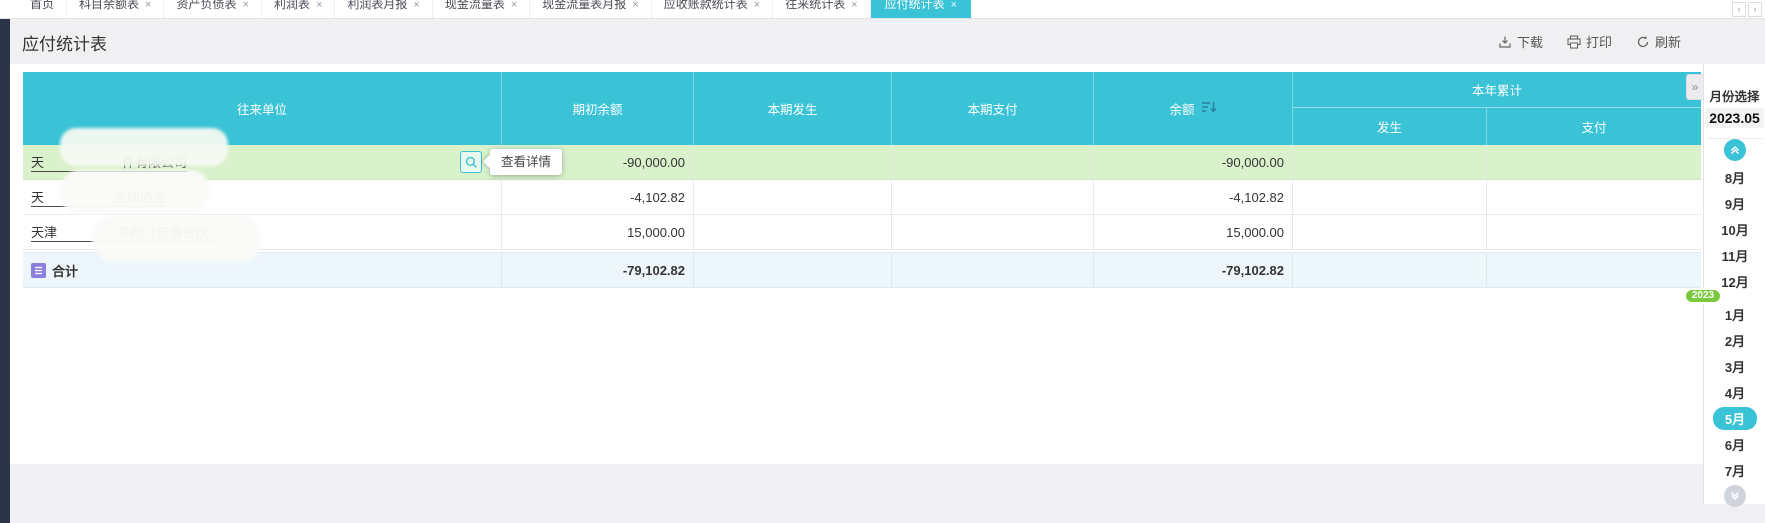 Image resolution: width=1765 pixels, height=523 pixels. What do you see at coordinates (262, 108) in the screenshot?
I see `col-header-unit: 往来单位` at bounding box center [262, 108].